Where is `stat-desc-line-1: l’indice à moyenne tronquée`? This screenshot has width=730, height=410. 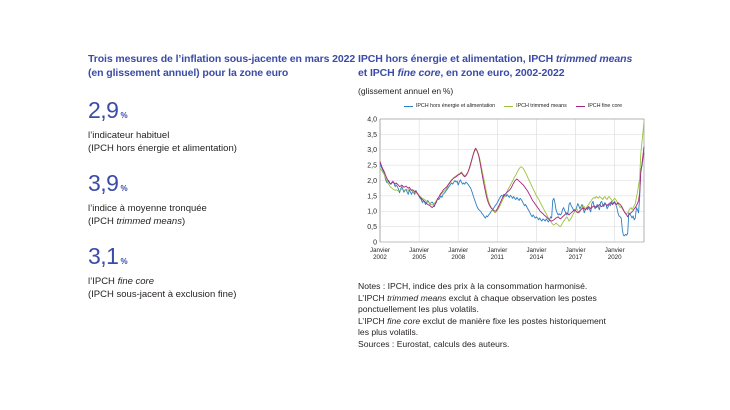
stat-desc-line-1: l’indice à moyenne tronquée is located at coordinates (147, 208).